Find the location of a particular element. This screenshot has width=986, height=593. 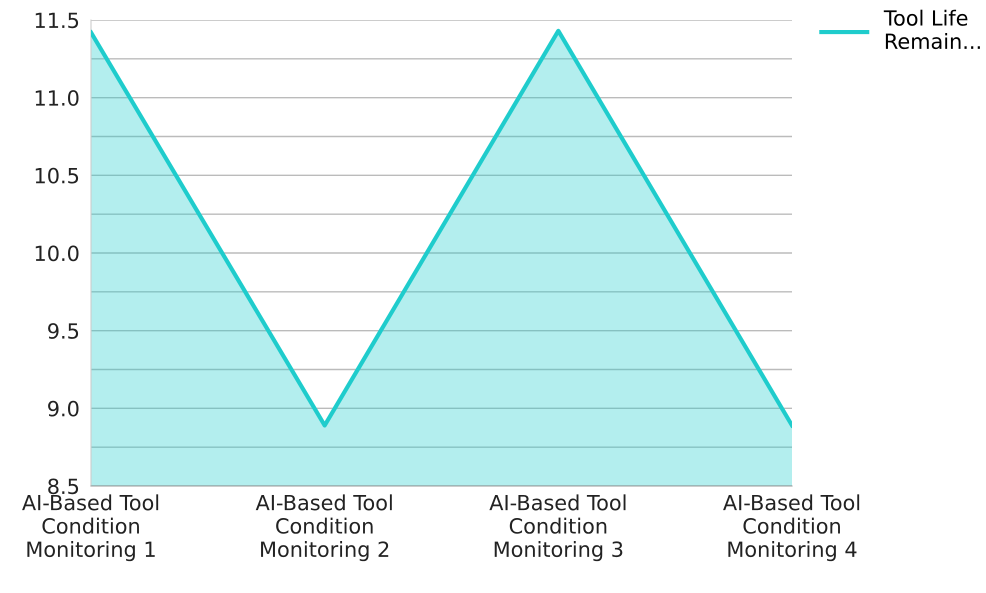

y-tick-label: 11.5 is located at coordinates (57, 20).